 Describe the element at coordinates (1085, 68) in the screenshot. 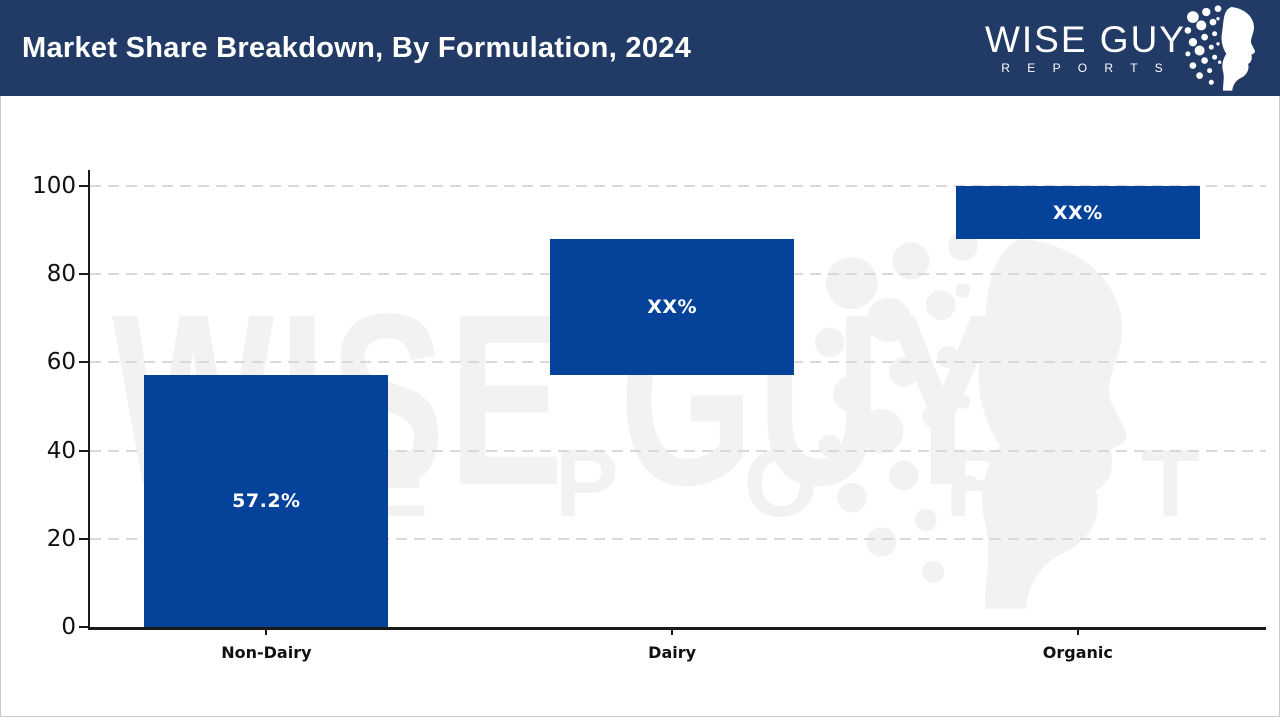

I see `brand-subtitle: R E P O R T S` at that location.